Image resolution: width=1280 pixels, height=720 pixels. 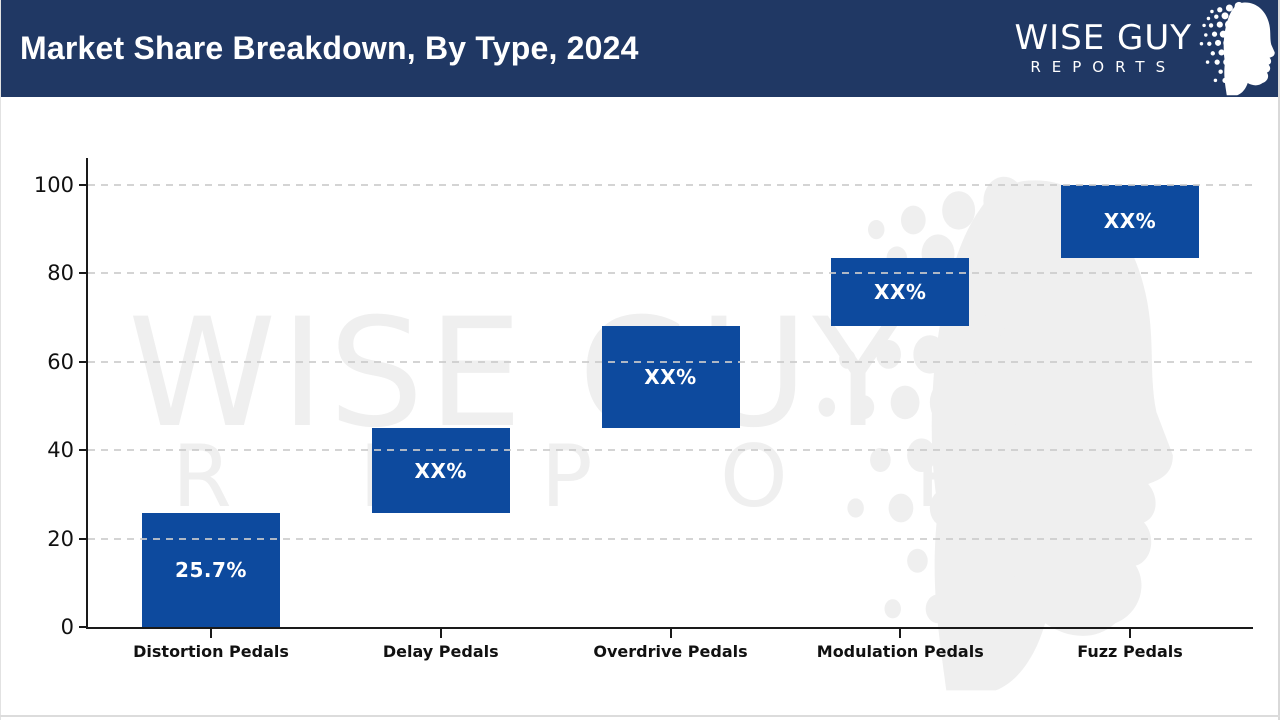 What do you see at coordinates (670, 651) in the screenshot?
I see `x-category-label-2: Overdrive Pedals` at bounding box center [670, 651].